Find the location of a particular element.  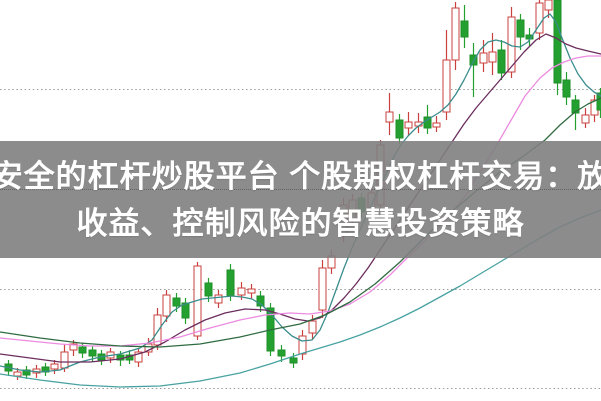

headline-line-1: 最安全的杠杆炒股平台 个股期权杠杆交易：放大 is located at coordinates (300, 176).